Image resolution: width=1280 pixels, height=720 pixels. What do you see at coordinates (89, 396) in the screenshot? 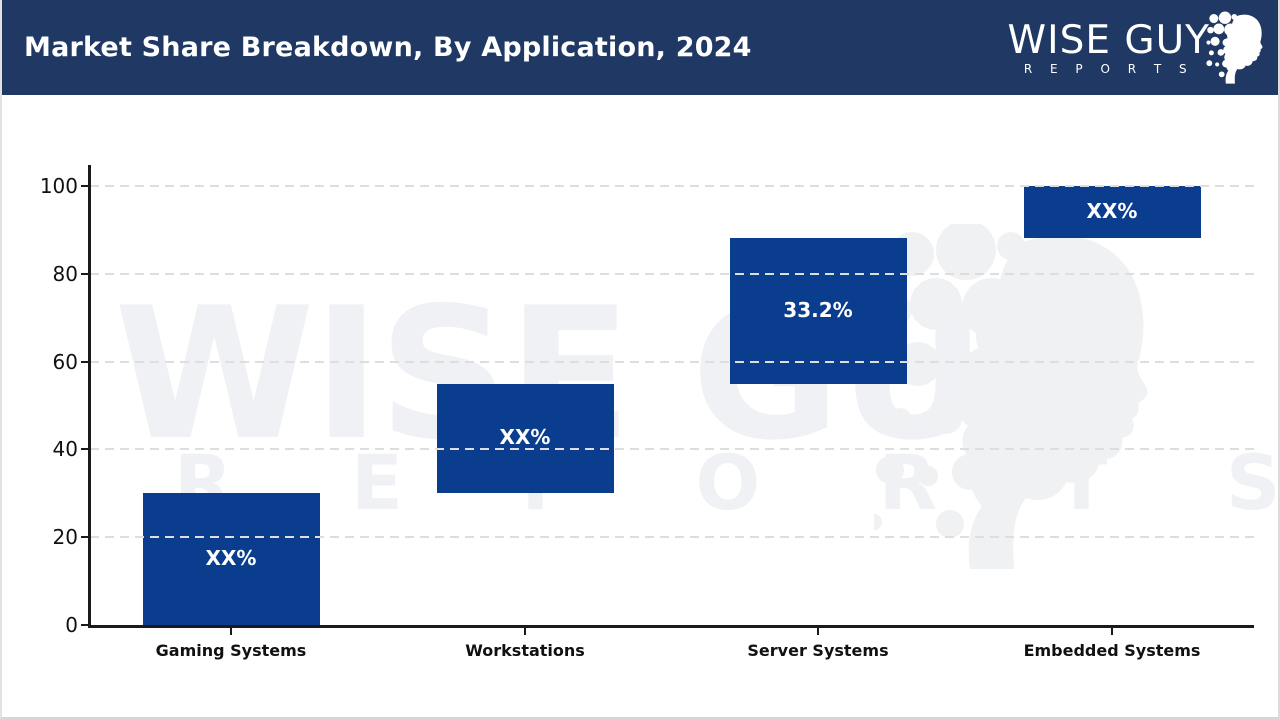
I see `y-axis-line` at bounding box center [89, 396].